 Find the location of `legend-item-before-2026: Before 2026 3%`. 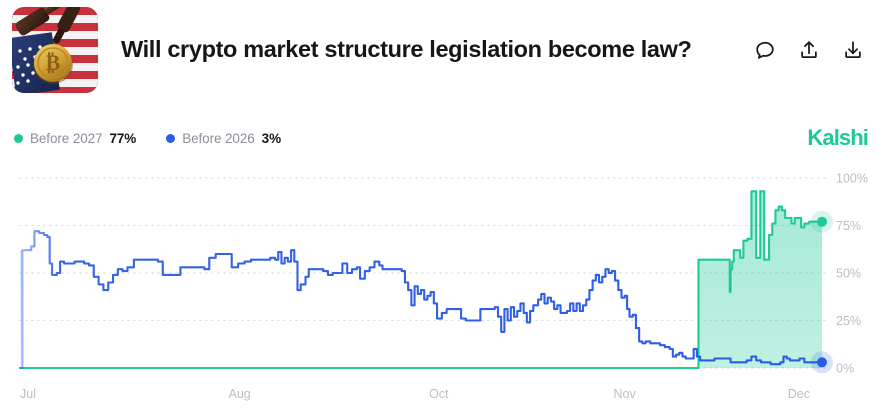

legend-item-before-2026: Before 2026 3% is located at coordinates (223, 138).